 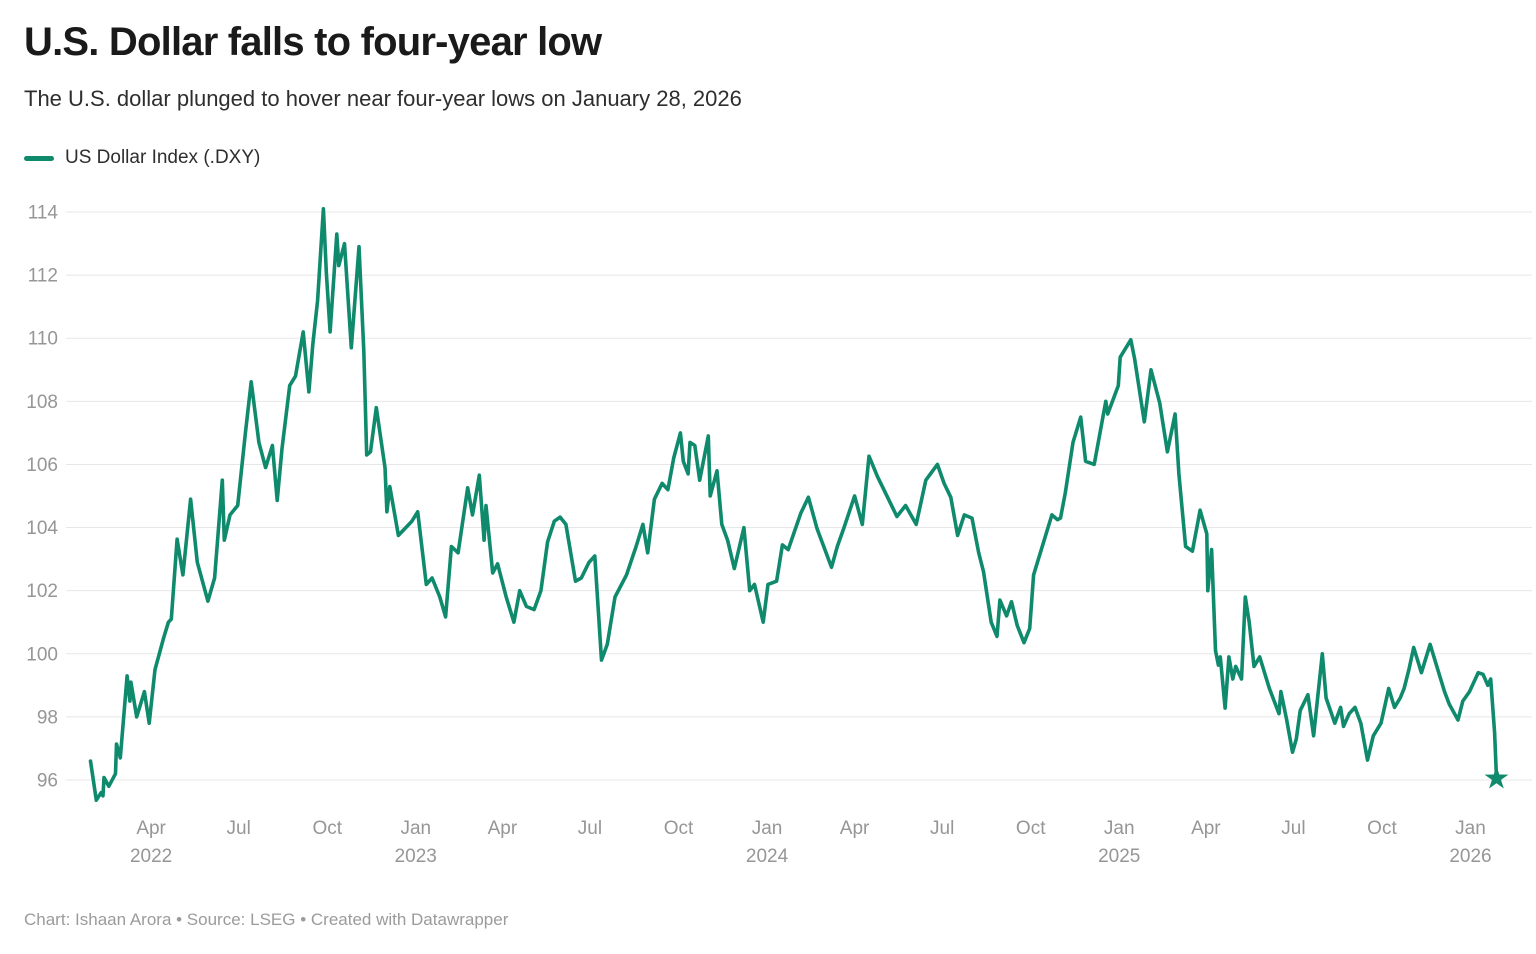 I want to click on legend: US Dollar Index (.DXY), so click(x=142, y=158).